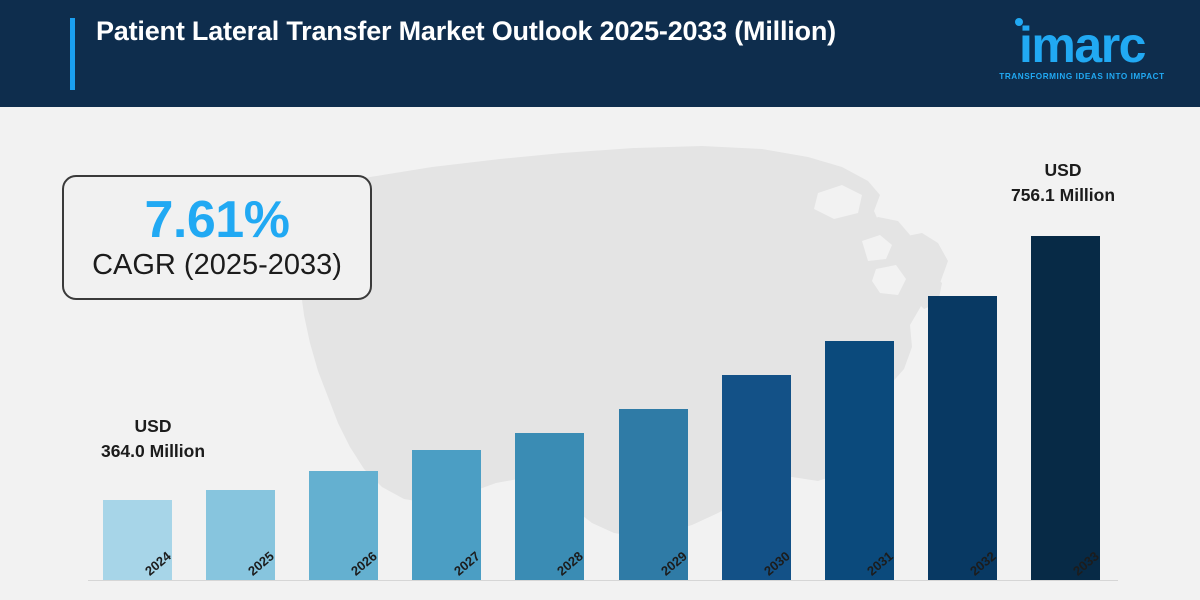  Describe the element at coordinates (982, 563) in the screenshot. I see `x-axis-tick-2032: 2032` at that location.